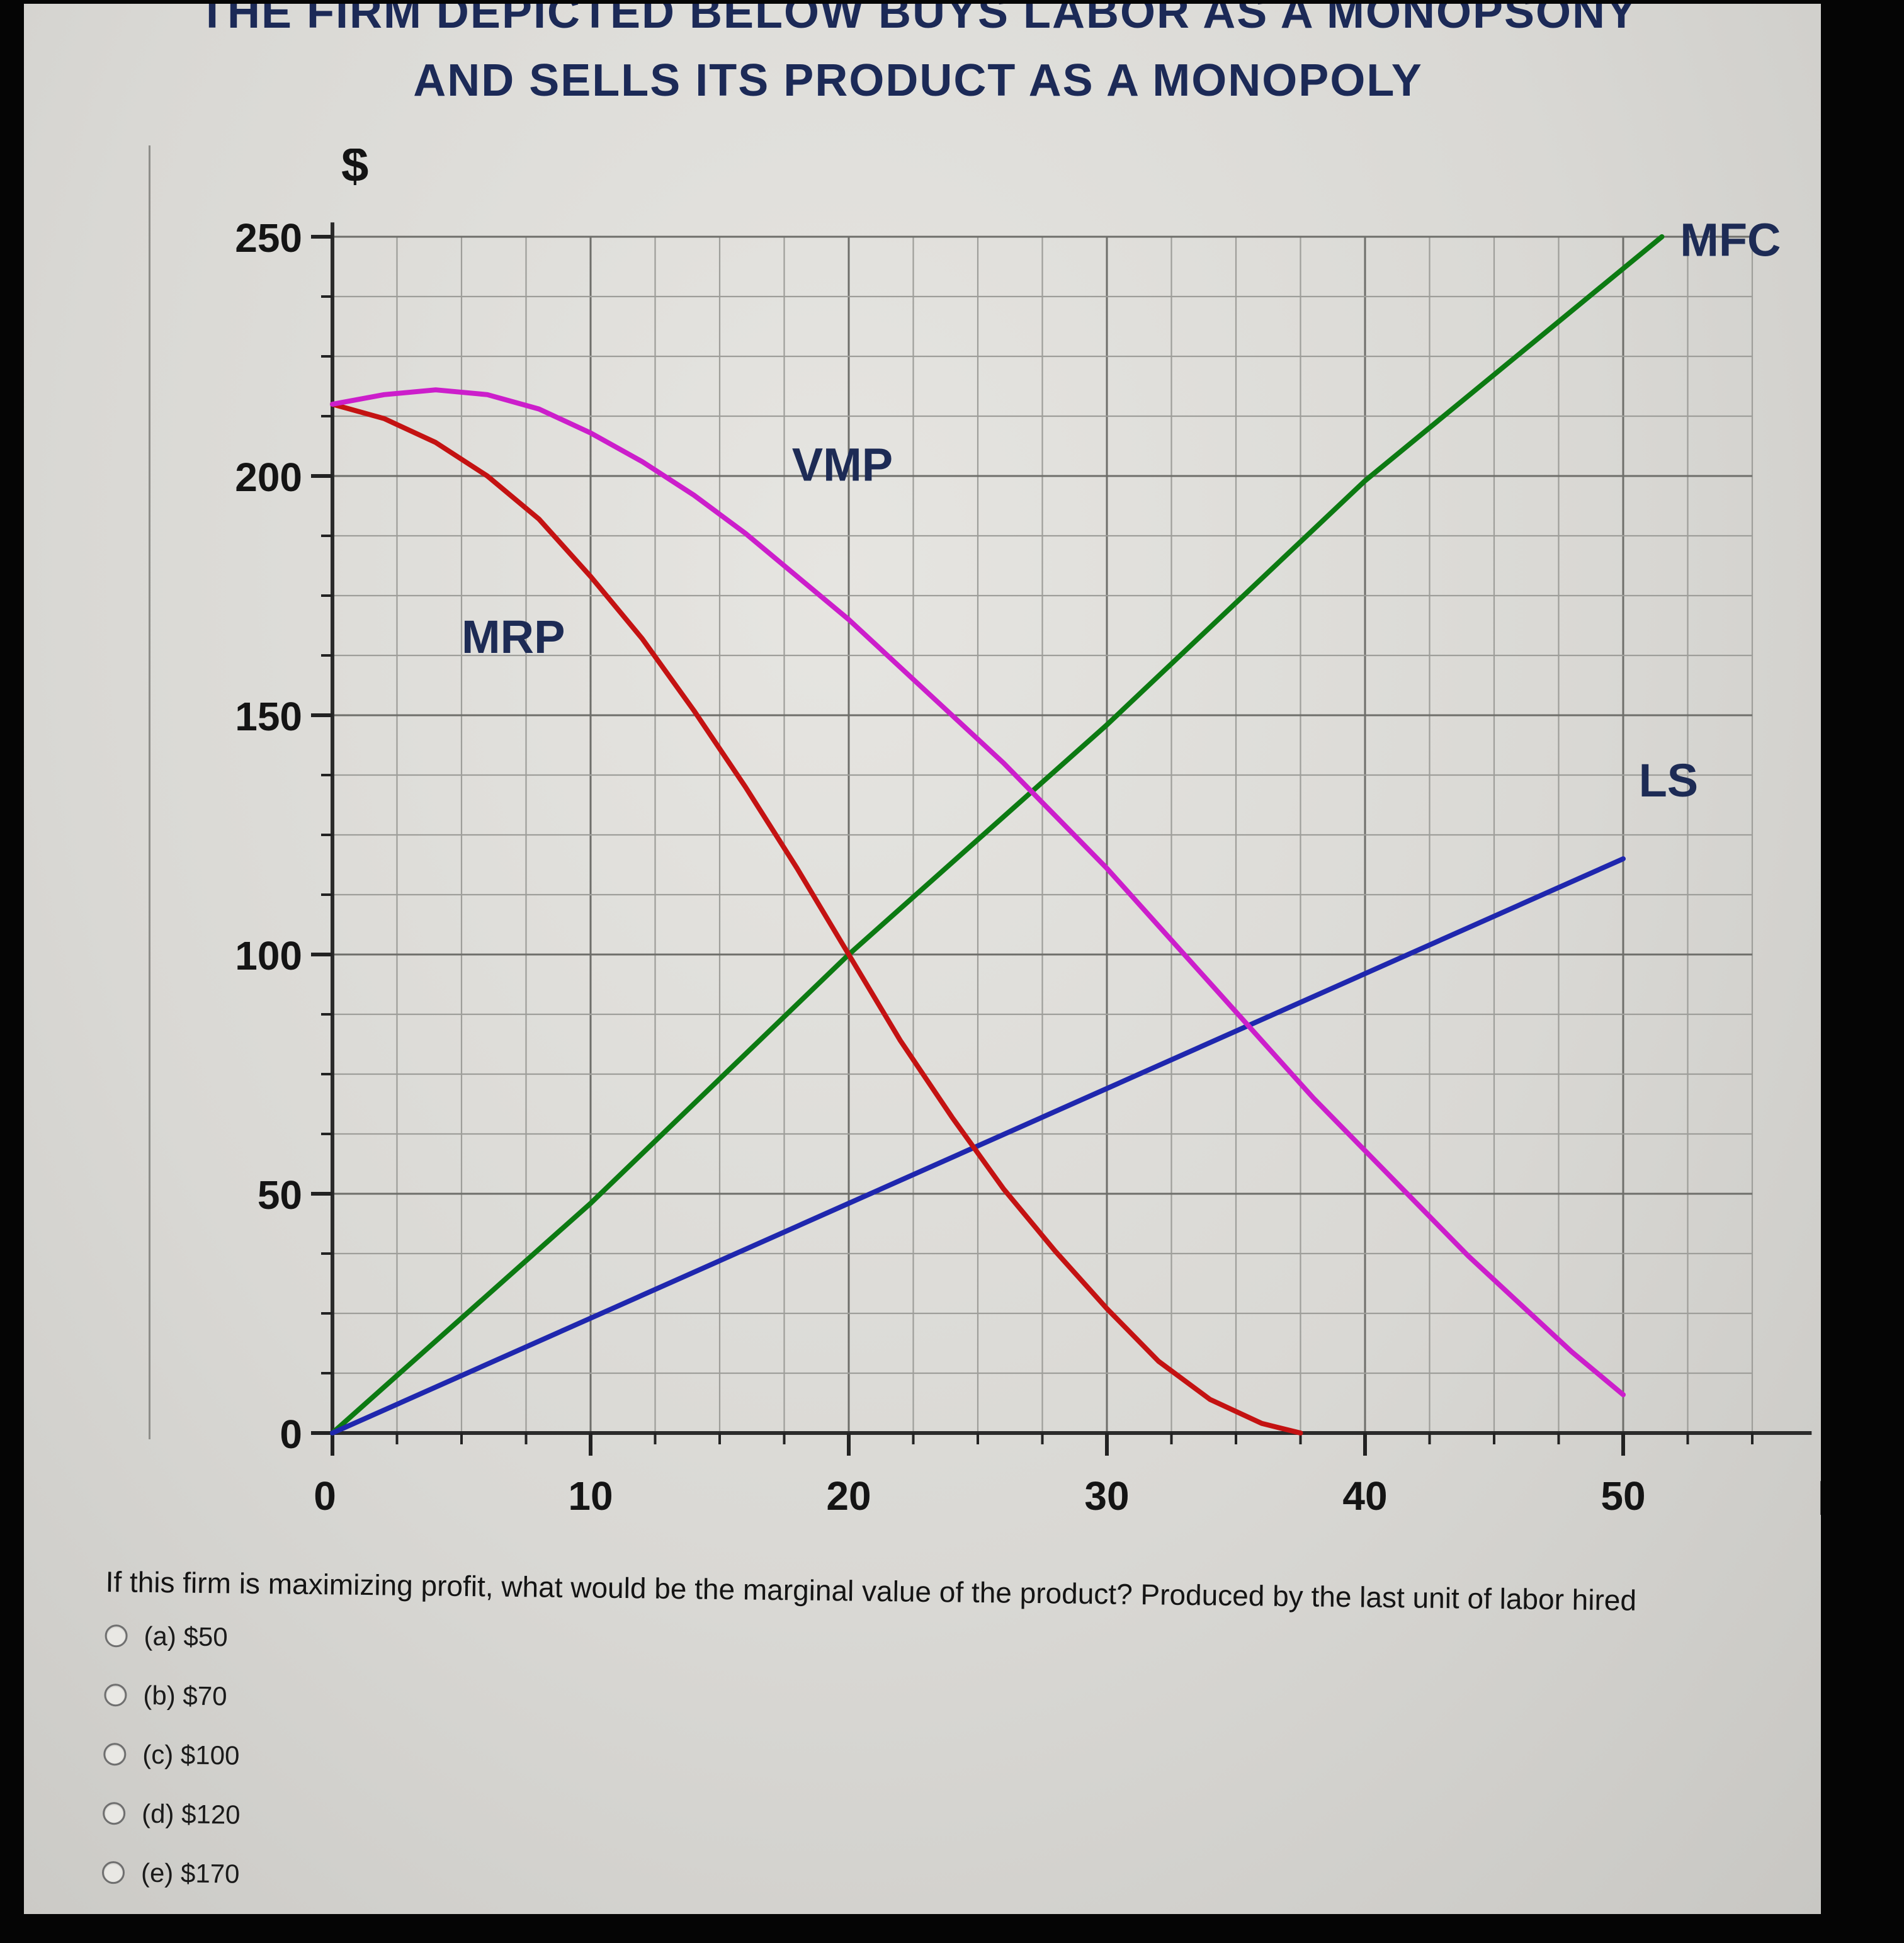 This screenshot has width=1904, height=1943. I want to click on title-line-2: AND SELLS ITS PRODUCT AS A MONOPOLY, so click(918, 80).